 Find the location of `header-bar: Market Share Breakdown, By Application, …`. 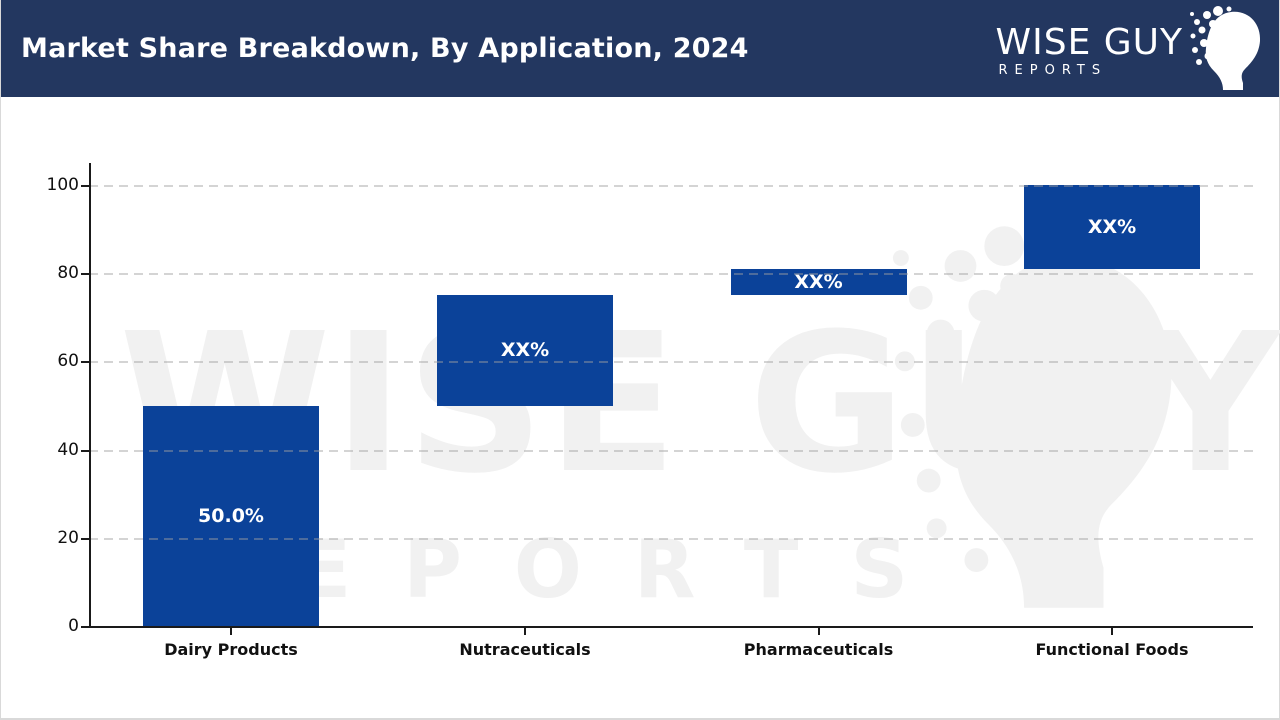

header-bar: Market Share Breakdown, By Application, … is located at coordinates (640, 48).